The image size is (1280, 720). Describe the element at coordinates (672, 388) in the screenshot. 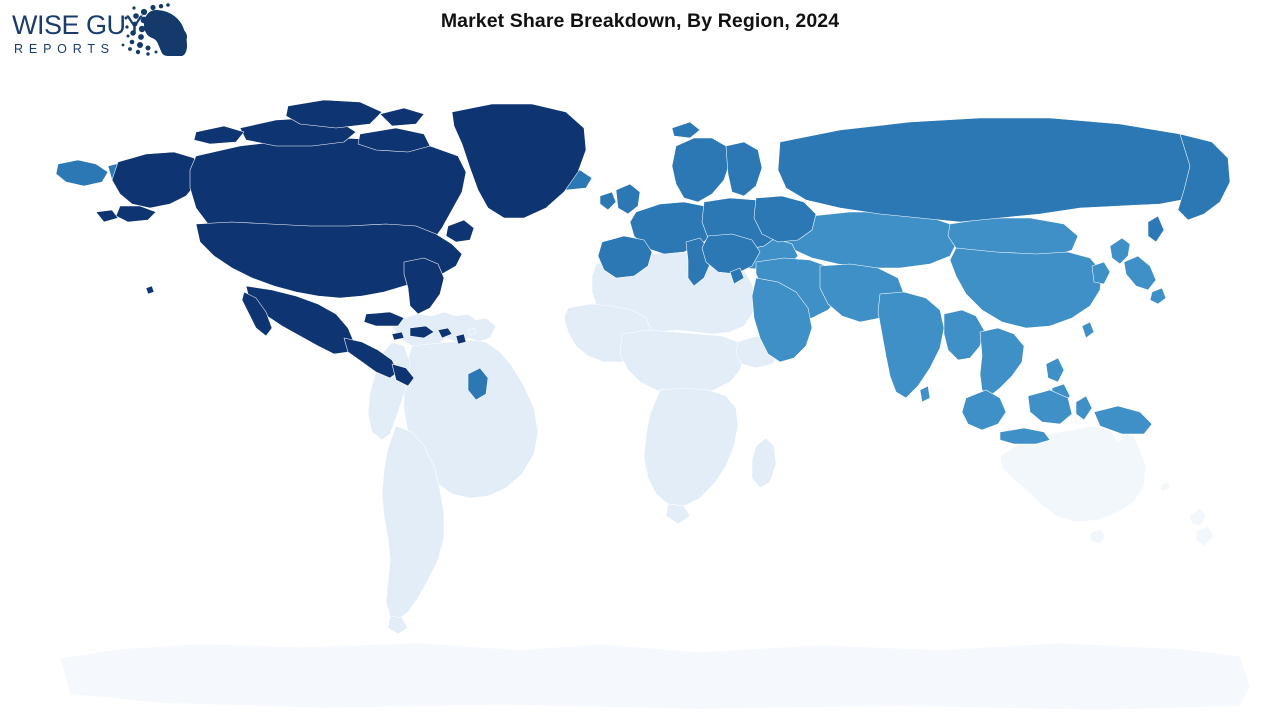

I see `region-africa` at that location.